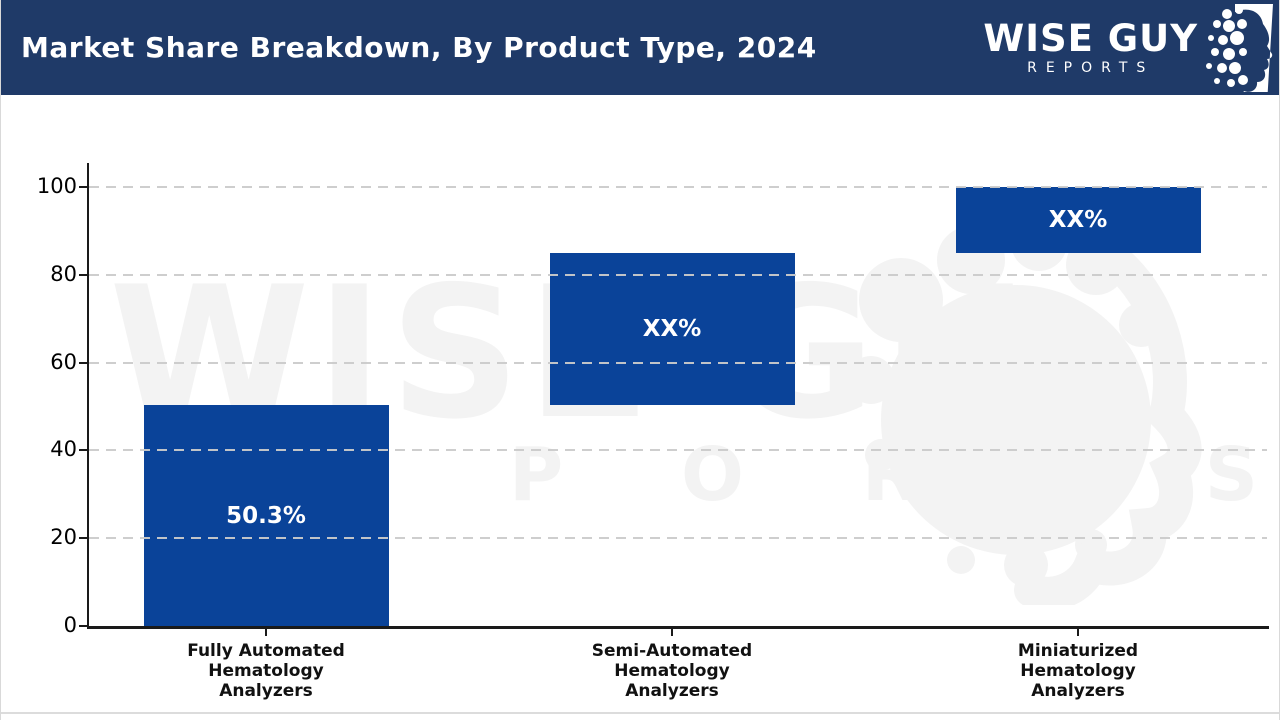 The image size is (1280, 720). What do you see at coordinates (678, 627) in the screenshot?
I see `x-axis-spine` at bounding box center [678, 627].